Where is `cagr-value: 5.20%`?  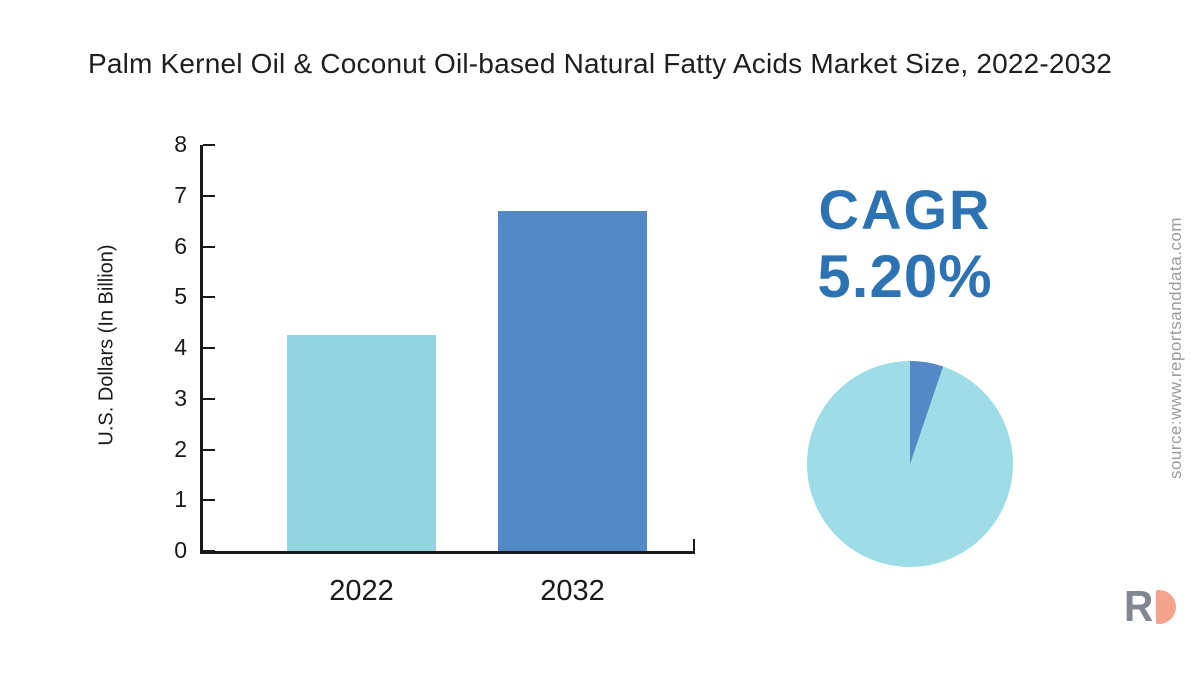
cagr-value: 5.20% is located at coordinates (905, 277).